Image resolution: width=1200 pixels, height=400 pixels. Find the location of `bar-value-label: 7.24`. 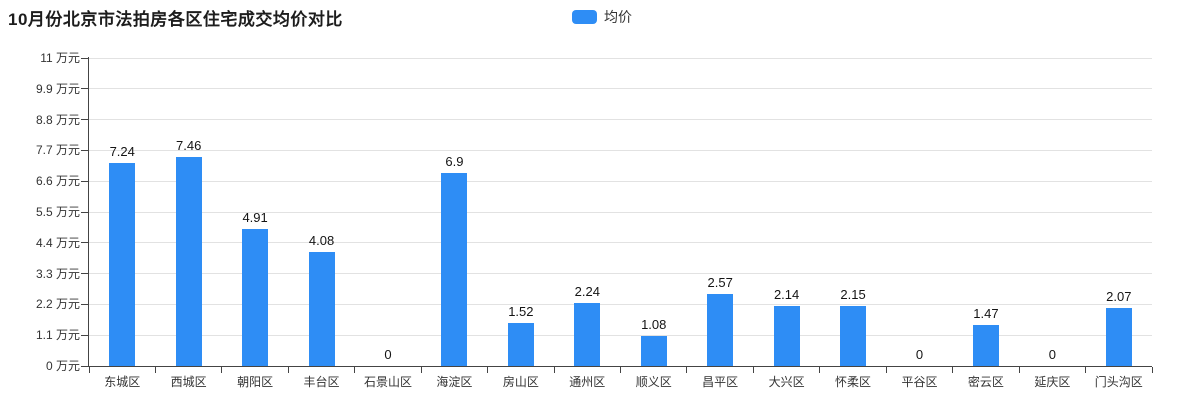

bar-value-label: 7.24 is located at coordinates (122, 152).